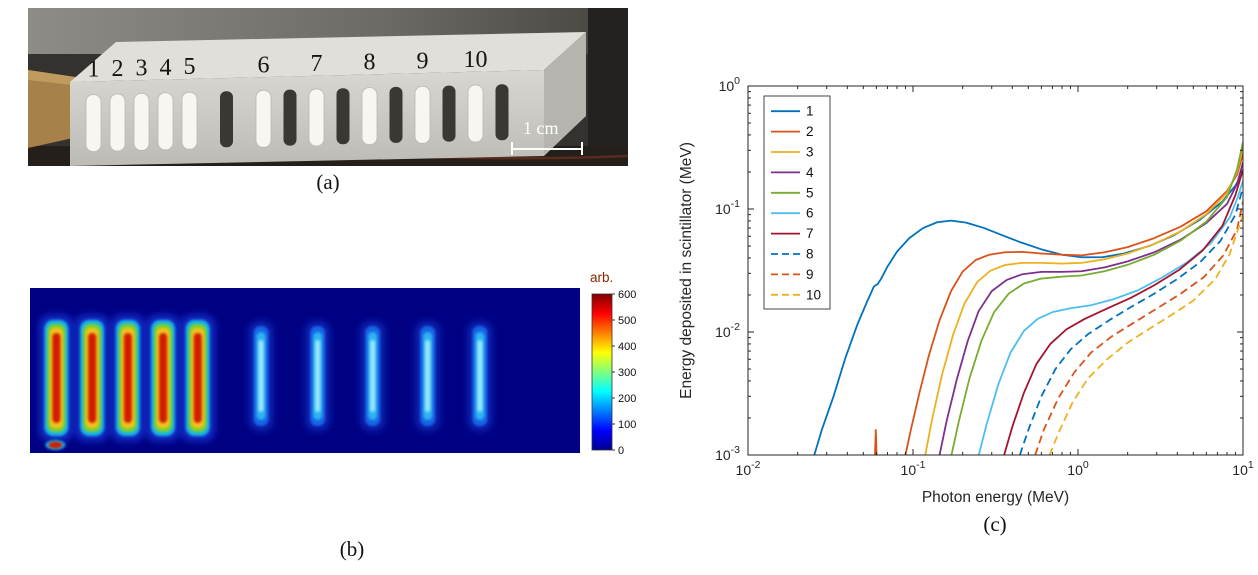 Image resolution: width=1258 pixels, height=575 pixels. I want to click on panel-a-photo: 1 2 3 4 5 6 7 8 9 10 1 cm, so click(328, 87).